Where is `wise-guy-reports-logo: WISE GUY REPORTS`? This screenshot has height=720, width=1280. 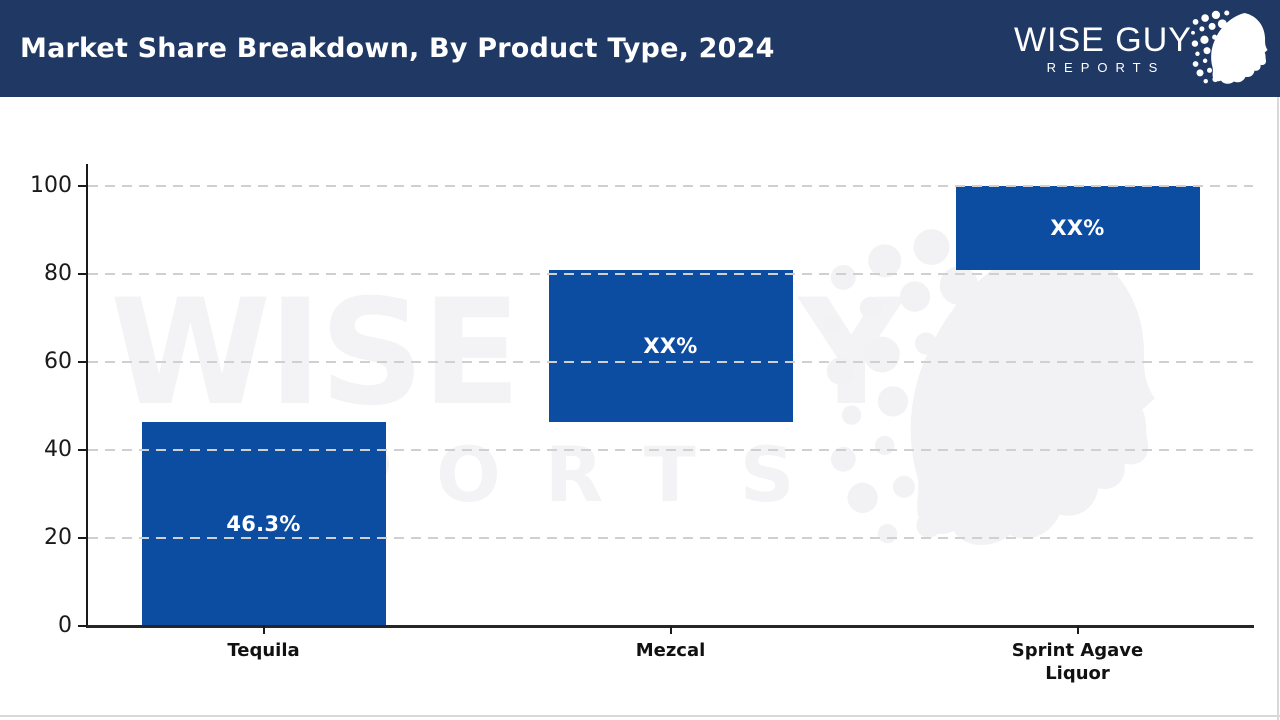 wise-guy-reports-logo: WISE GUY REPORTS is located at coordinates (1143, 49).